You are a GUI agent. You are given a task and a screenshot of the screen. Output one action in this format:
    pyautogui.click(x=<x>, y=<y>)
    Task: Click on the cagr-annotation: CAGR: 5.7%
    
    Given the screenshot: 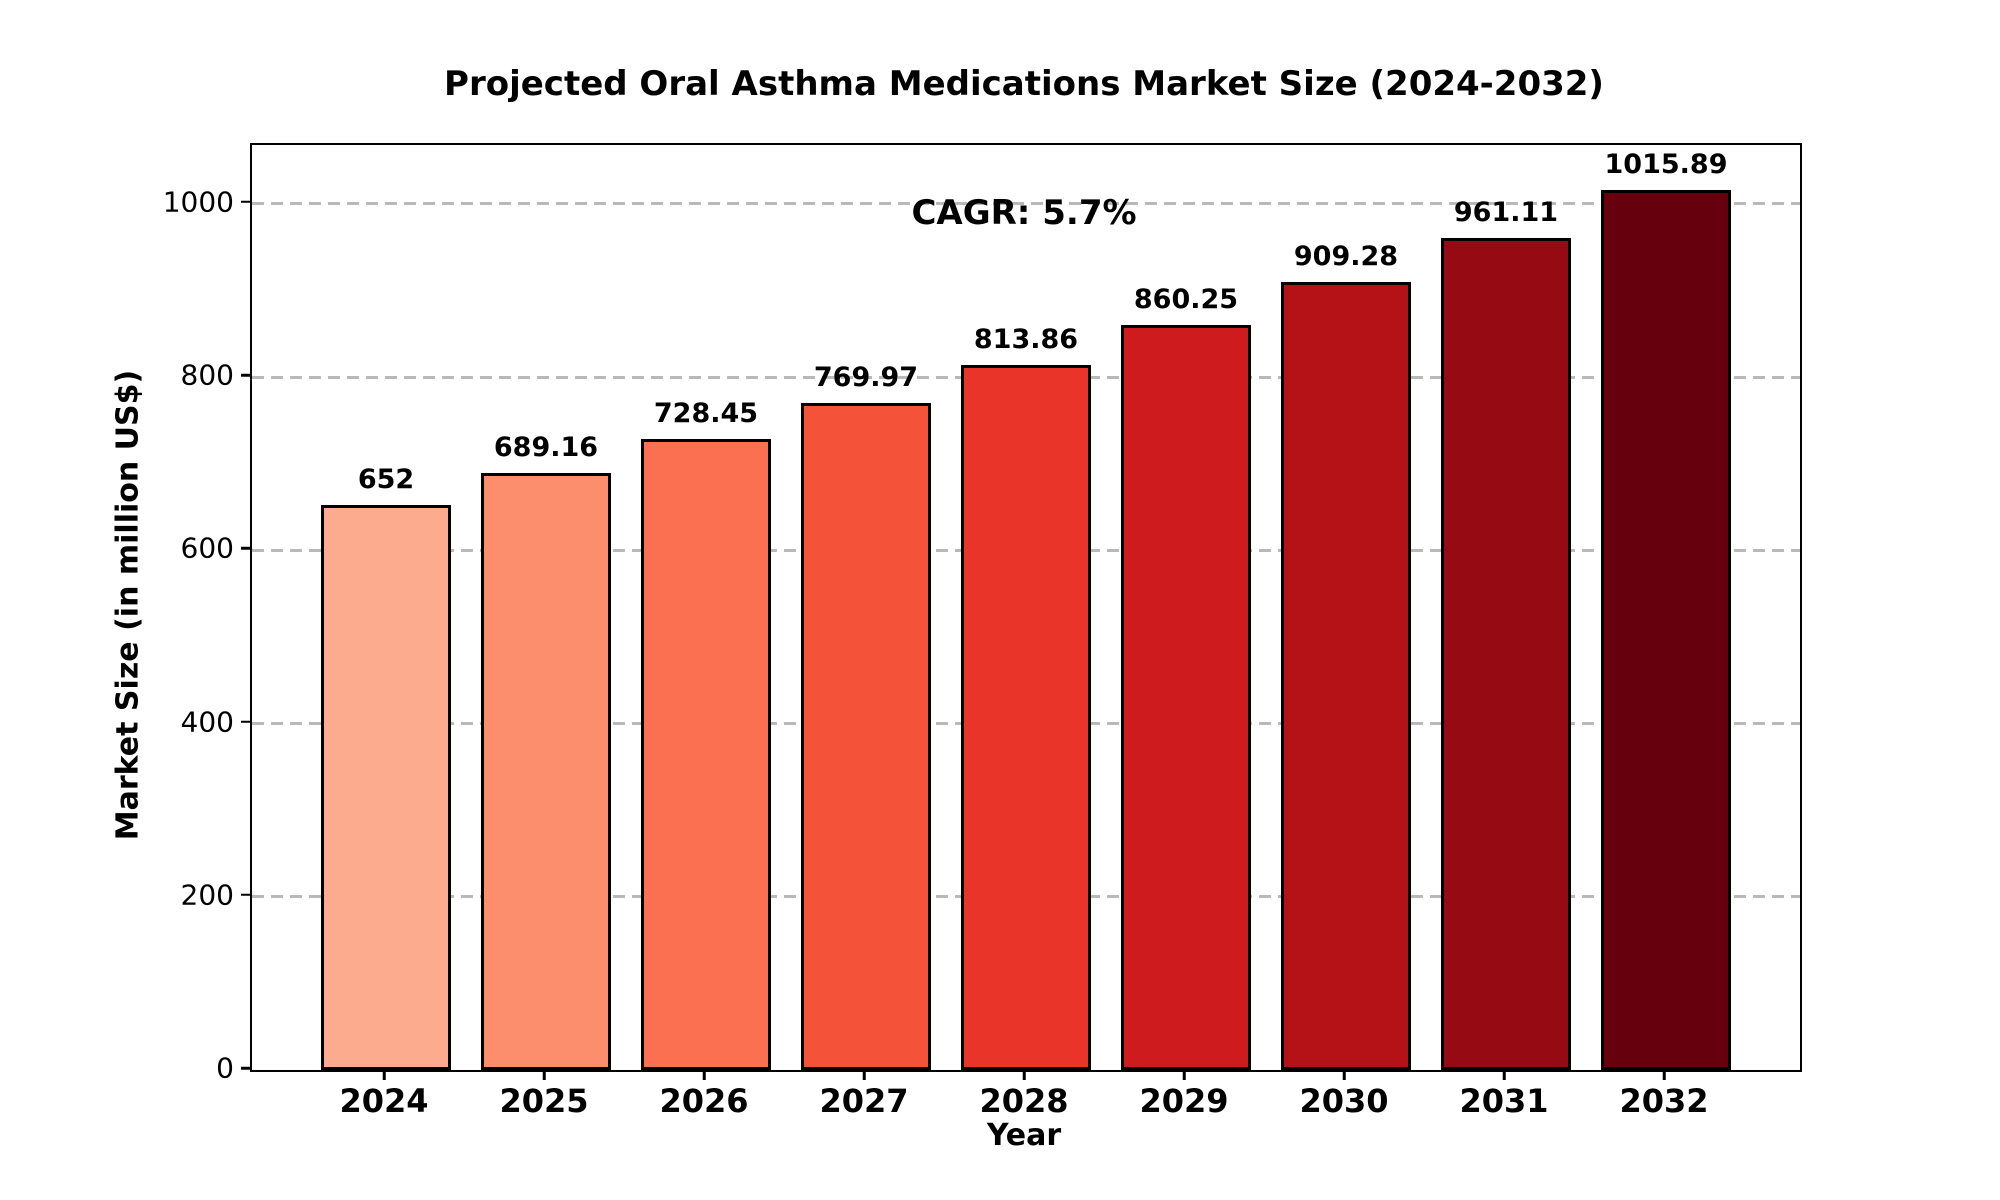 What is the action you would take?
    pyautogui.click(x=1024, y=213)
    